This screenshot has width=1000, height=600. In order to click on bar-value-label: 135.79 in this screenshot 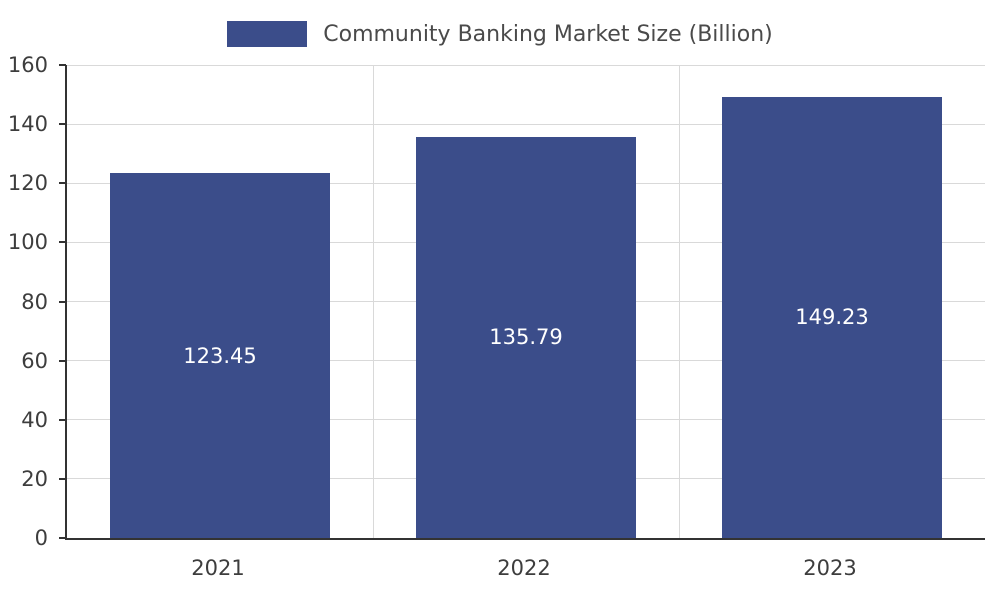, I will do `click(526, 337)`.